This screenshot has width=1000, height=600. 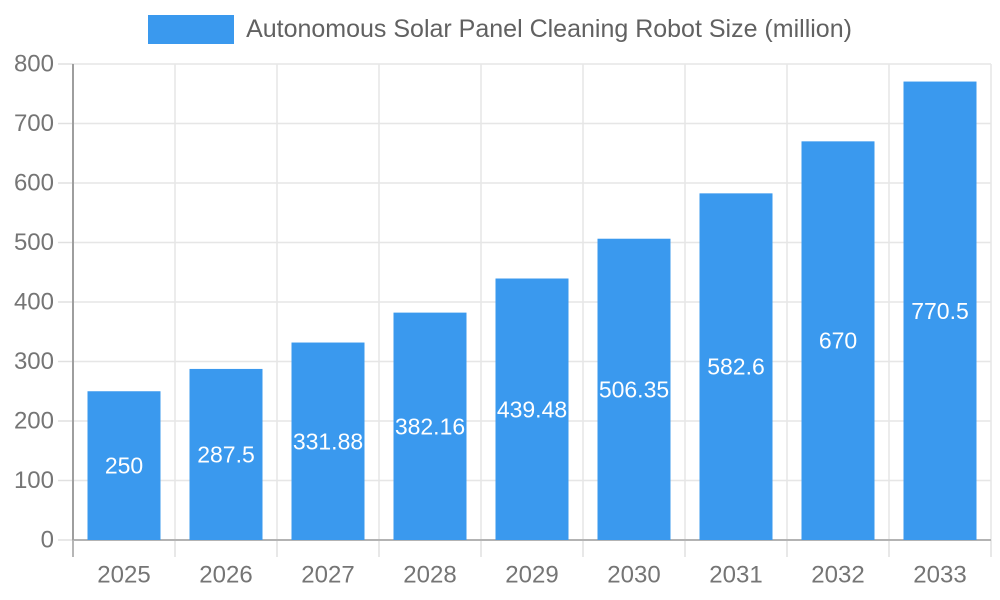 What do you see at coordinates (34, 302) in the screenshot?
I see `y-axis-label: 400` at bounding box center [34, 302].